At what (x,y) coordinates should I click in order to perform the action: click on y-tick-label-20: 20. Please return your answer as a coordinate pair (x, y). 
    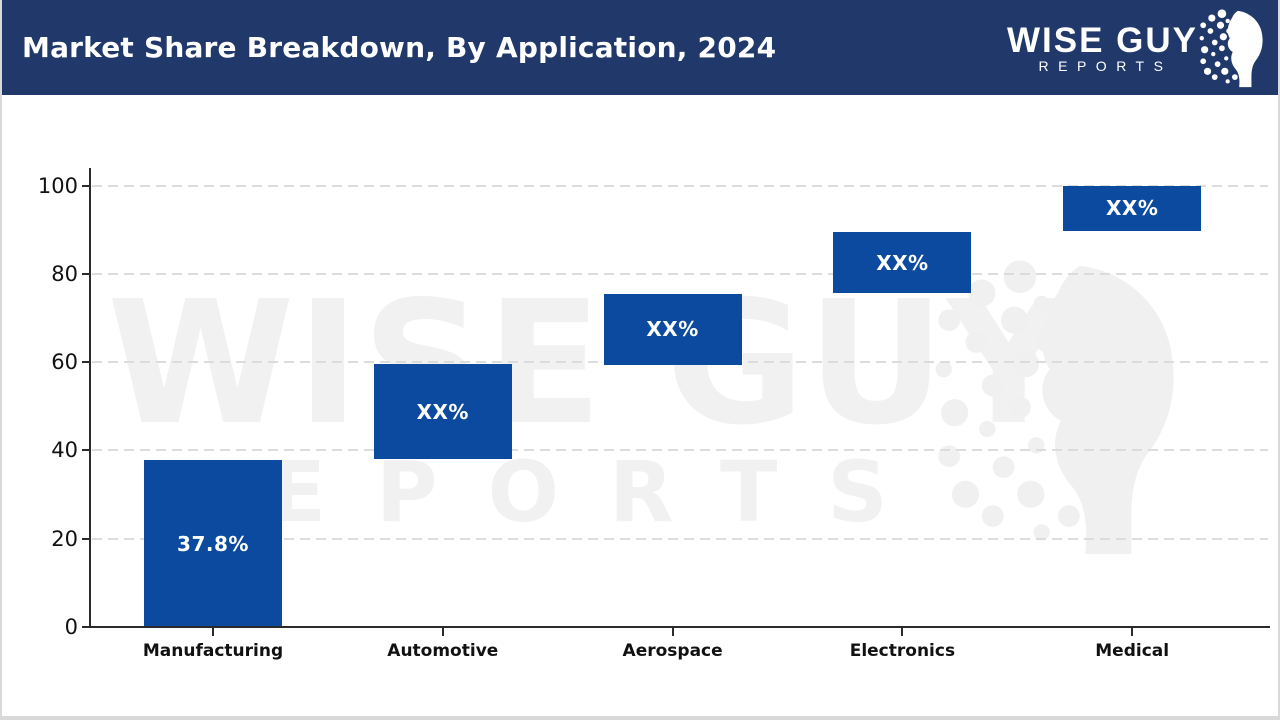
    Looking at the image, I should click on (64, 538).